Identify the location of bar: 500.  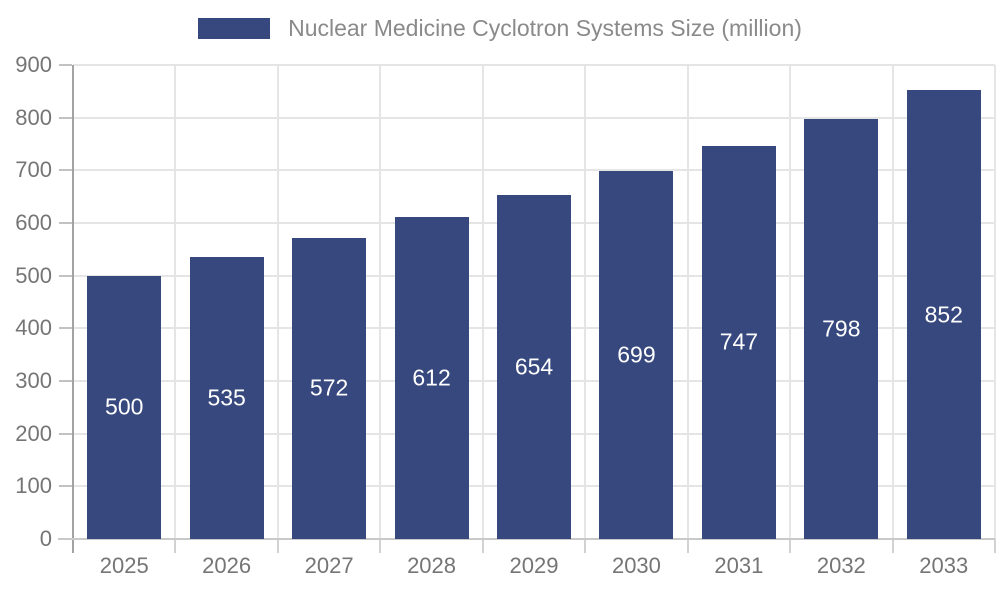
(124, 407).